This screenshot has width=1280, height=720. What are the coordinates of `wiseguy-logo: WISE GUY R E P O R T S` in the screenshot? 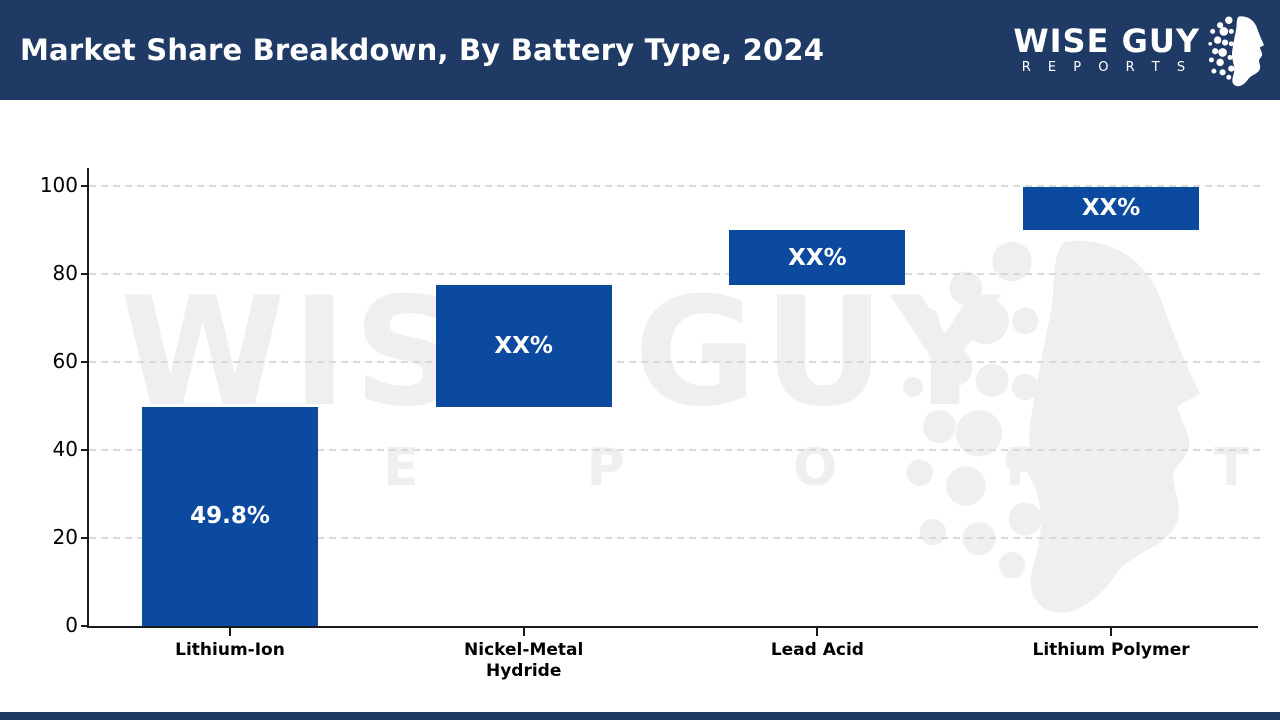 It's located at (1139, 50).